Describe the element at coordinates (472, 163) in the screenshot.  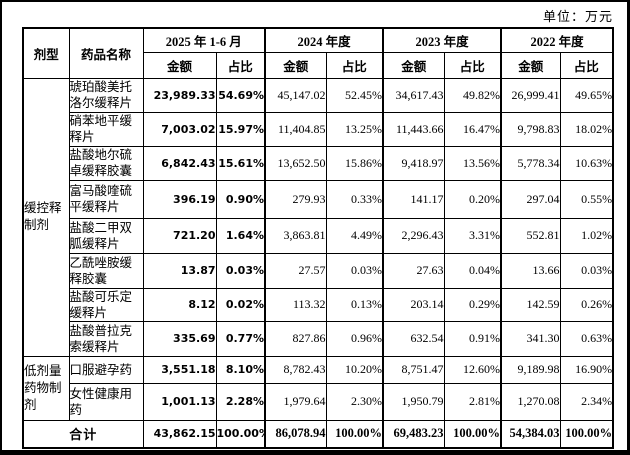
I see `ratio-cell: 13.56%` at that location.